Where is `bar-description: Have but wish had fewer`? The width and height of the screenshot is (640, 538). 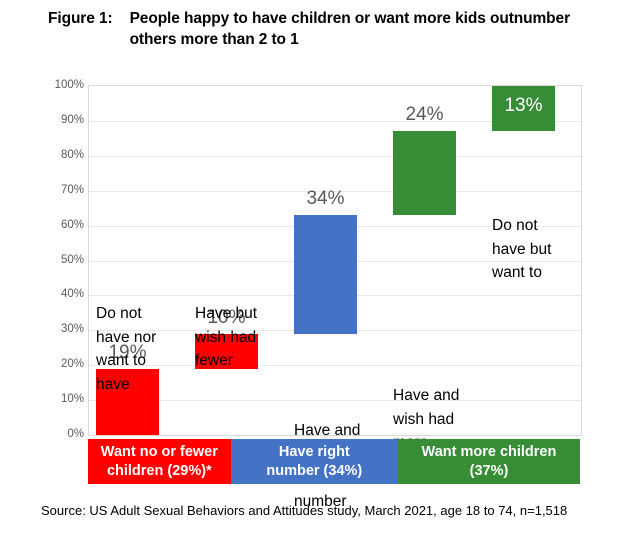
bar-description: Have but wish had fewer is located at coordinates (226, 337).